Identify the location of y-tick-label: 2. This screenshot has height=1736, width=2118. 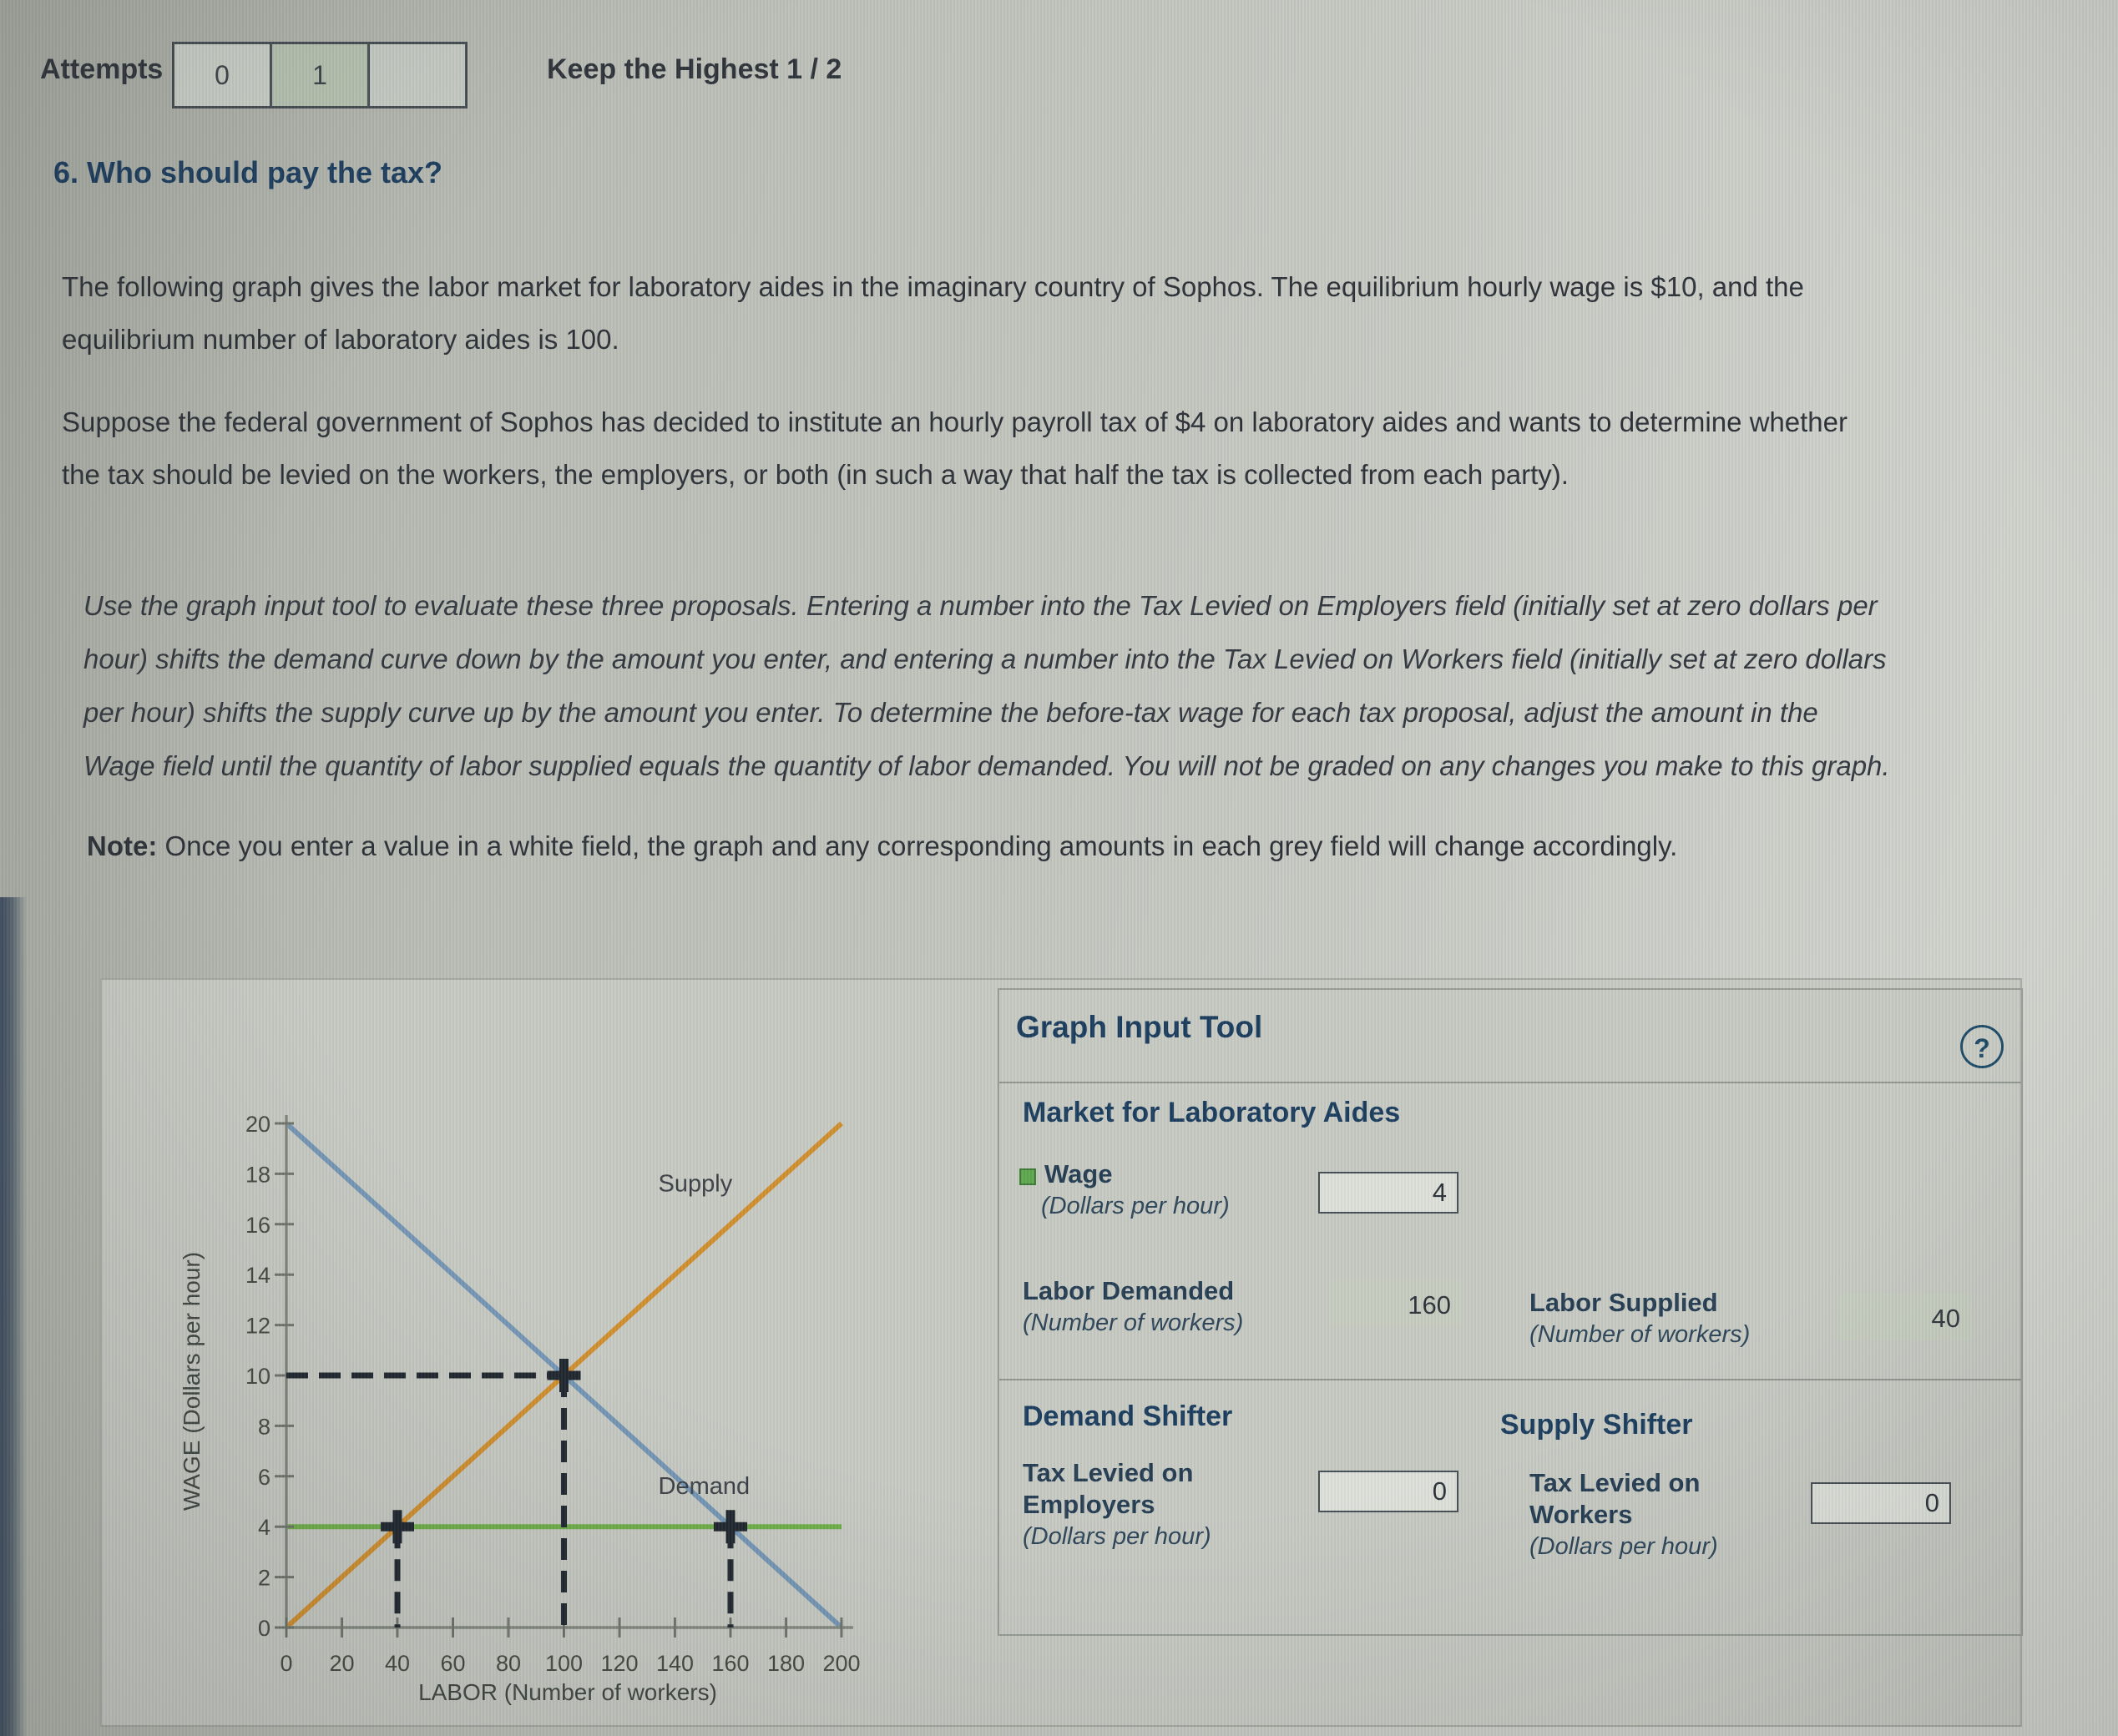
(264, 1578).